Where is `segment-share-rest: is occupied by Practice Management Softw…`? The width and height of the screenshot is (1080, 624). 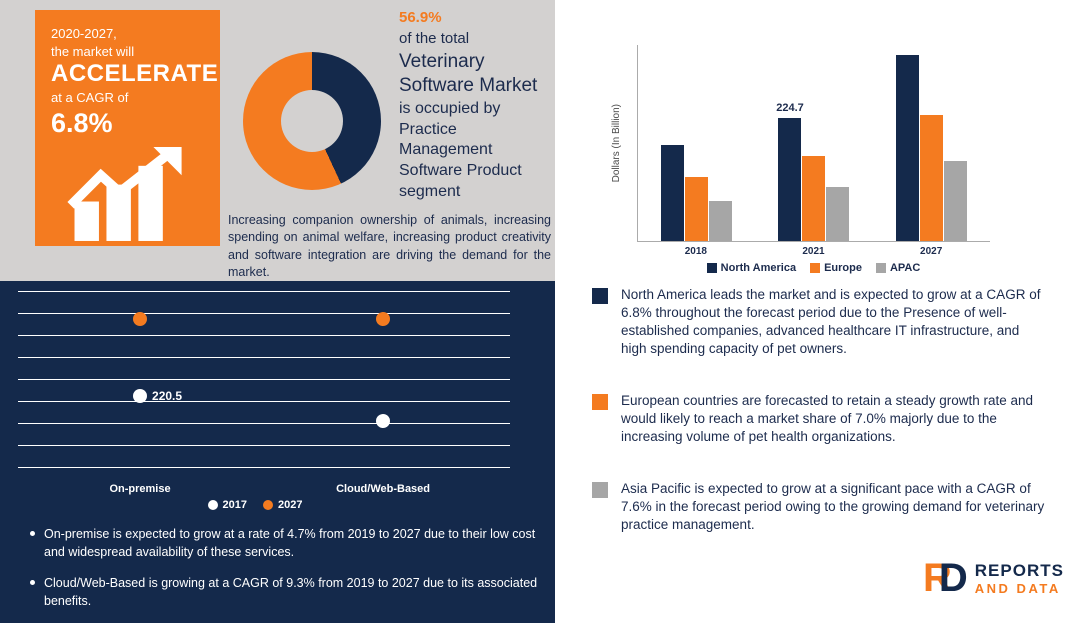 segment-share-rest: is occupied by Practice Management Softw… is located at coordinates (460, 149).